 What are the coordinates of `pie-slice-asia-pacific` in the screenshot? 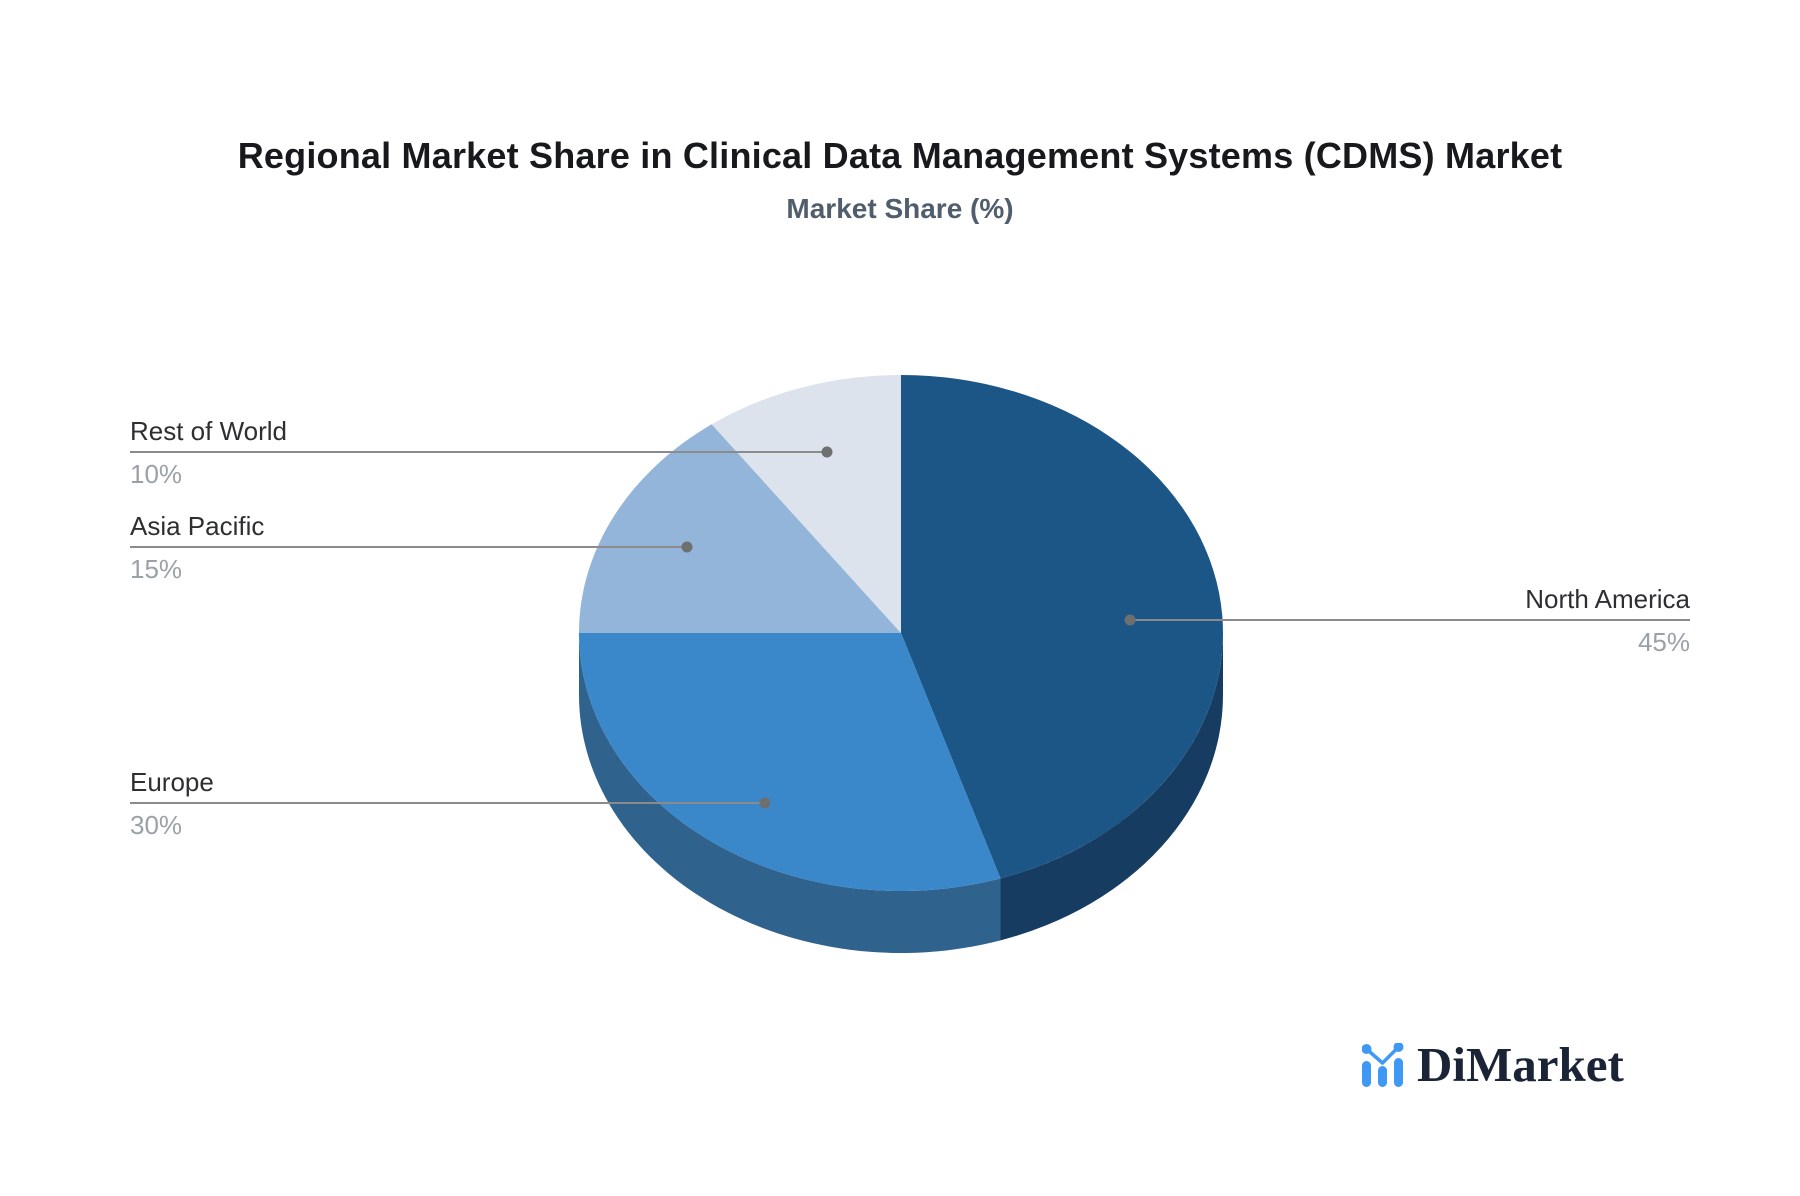 It's located at (740, 528).